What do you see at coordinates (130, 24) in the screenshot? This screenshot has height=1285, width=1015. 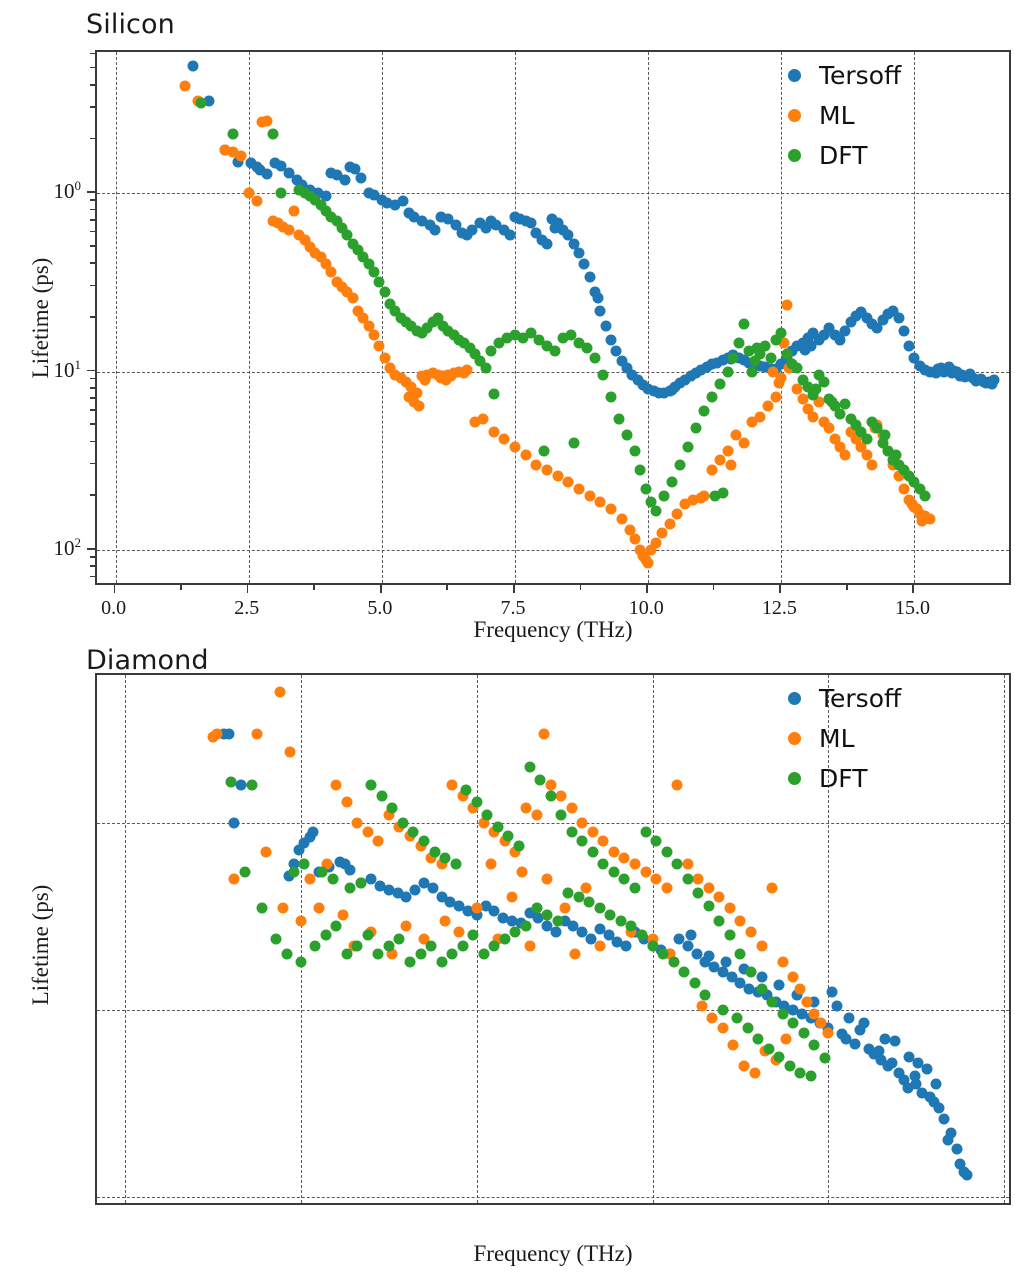 I see `panel-title-silicon: Silicon` at bounding box center [130, 24].